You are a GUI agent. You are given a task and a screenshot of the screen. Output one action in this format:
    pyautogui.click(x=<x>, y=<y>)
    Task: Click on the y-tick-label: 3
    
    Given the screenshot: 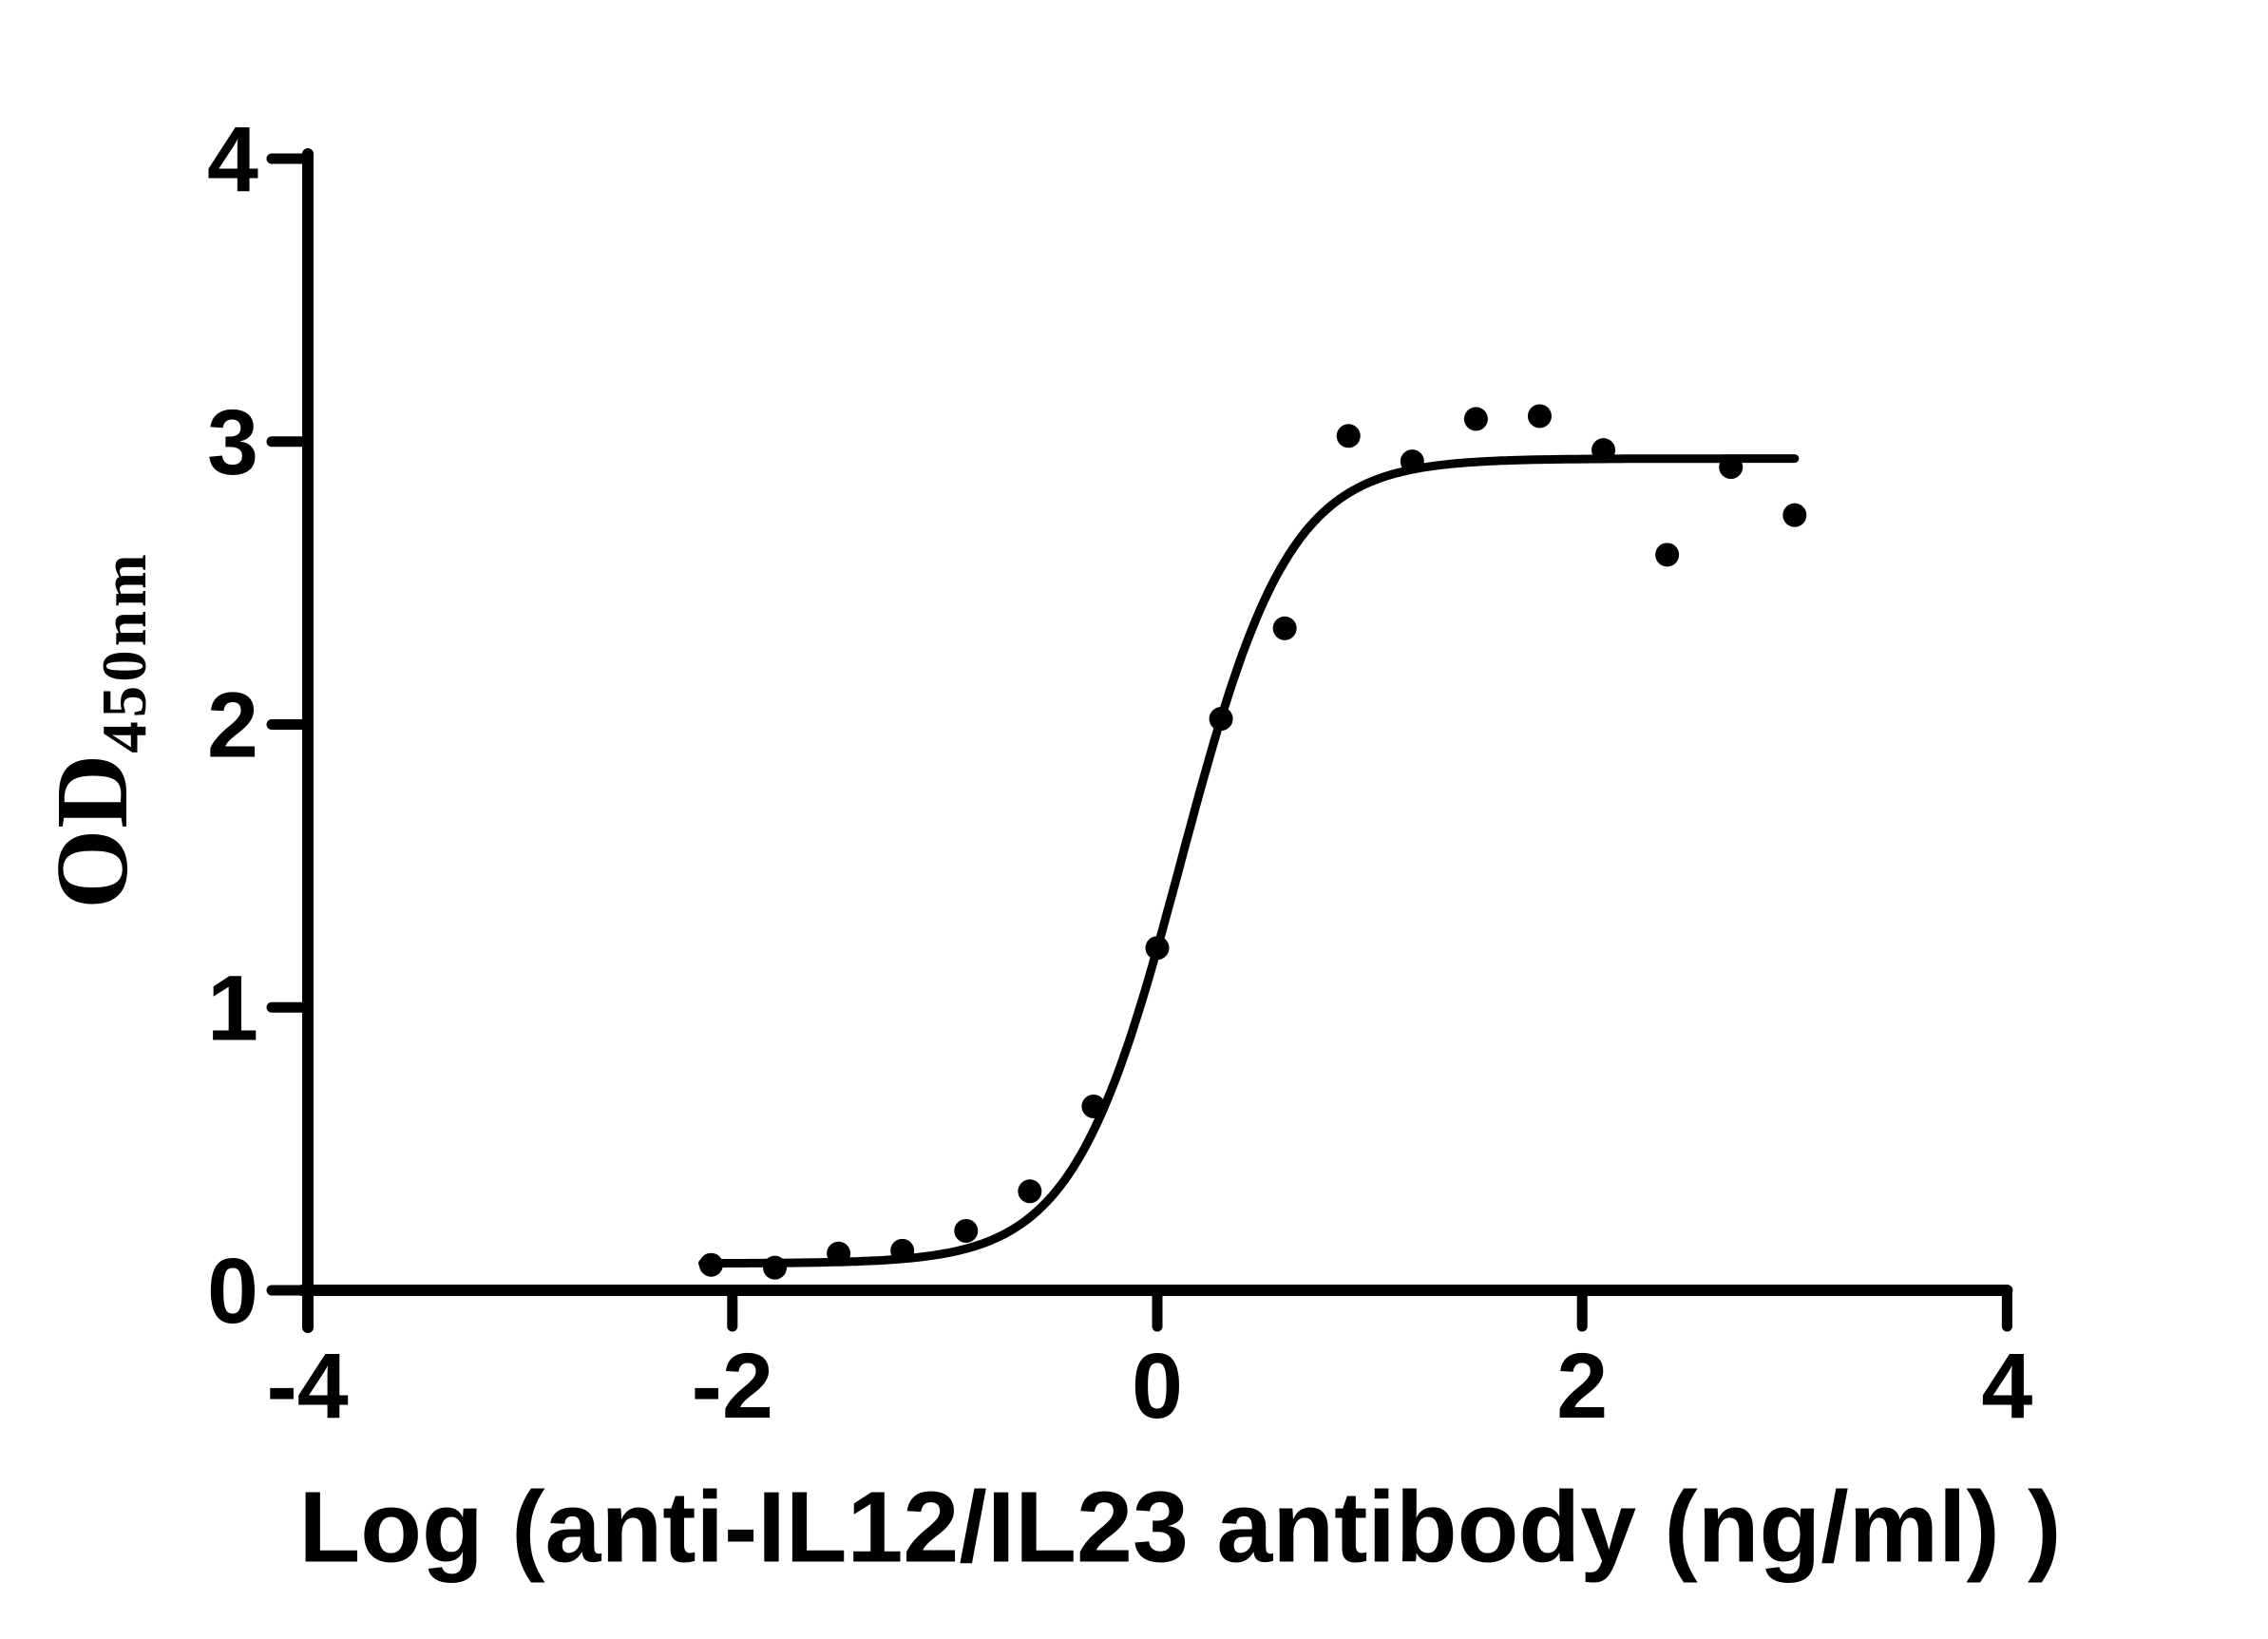 What is the action you would take?
    pyautogui.click(x=232, y=442)
    